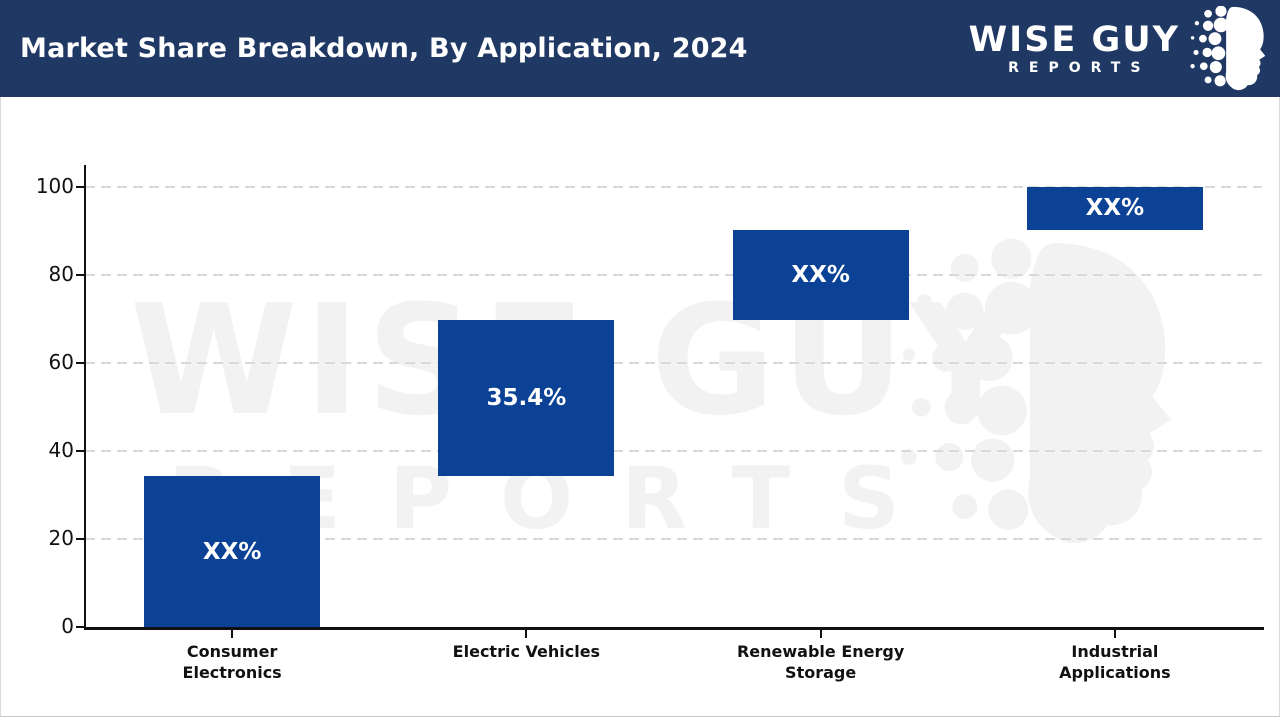 The image size is (1280, 720). I want to click on y-tick-label: 100, so click(54, 186).